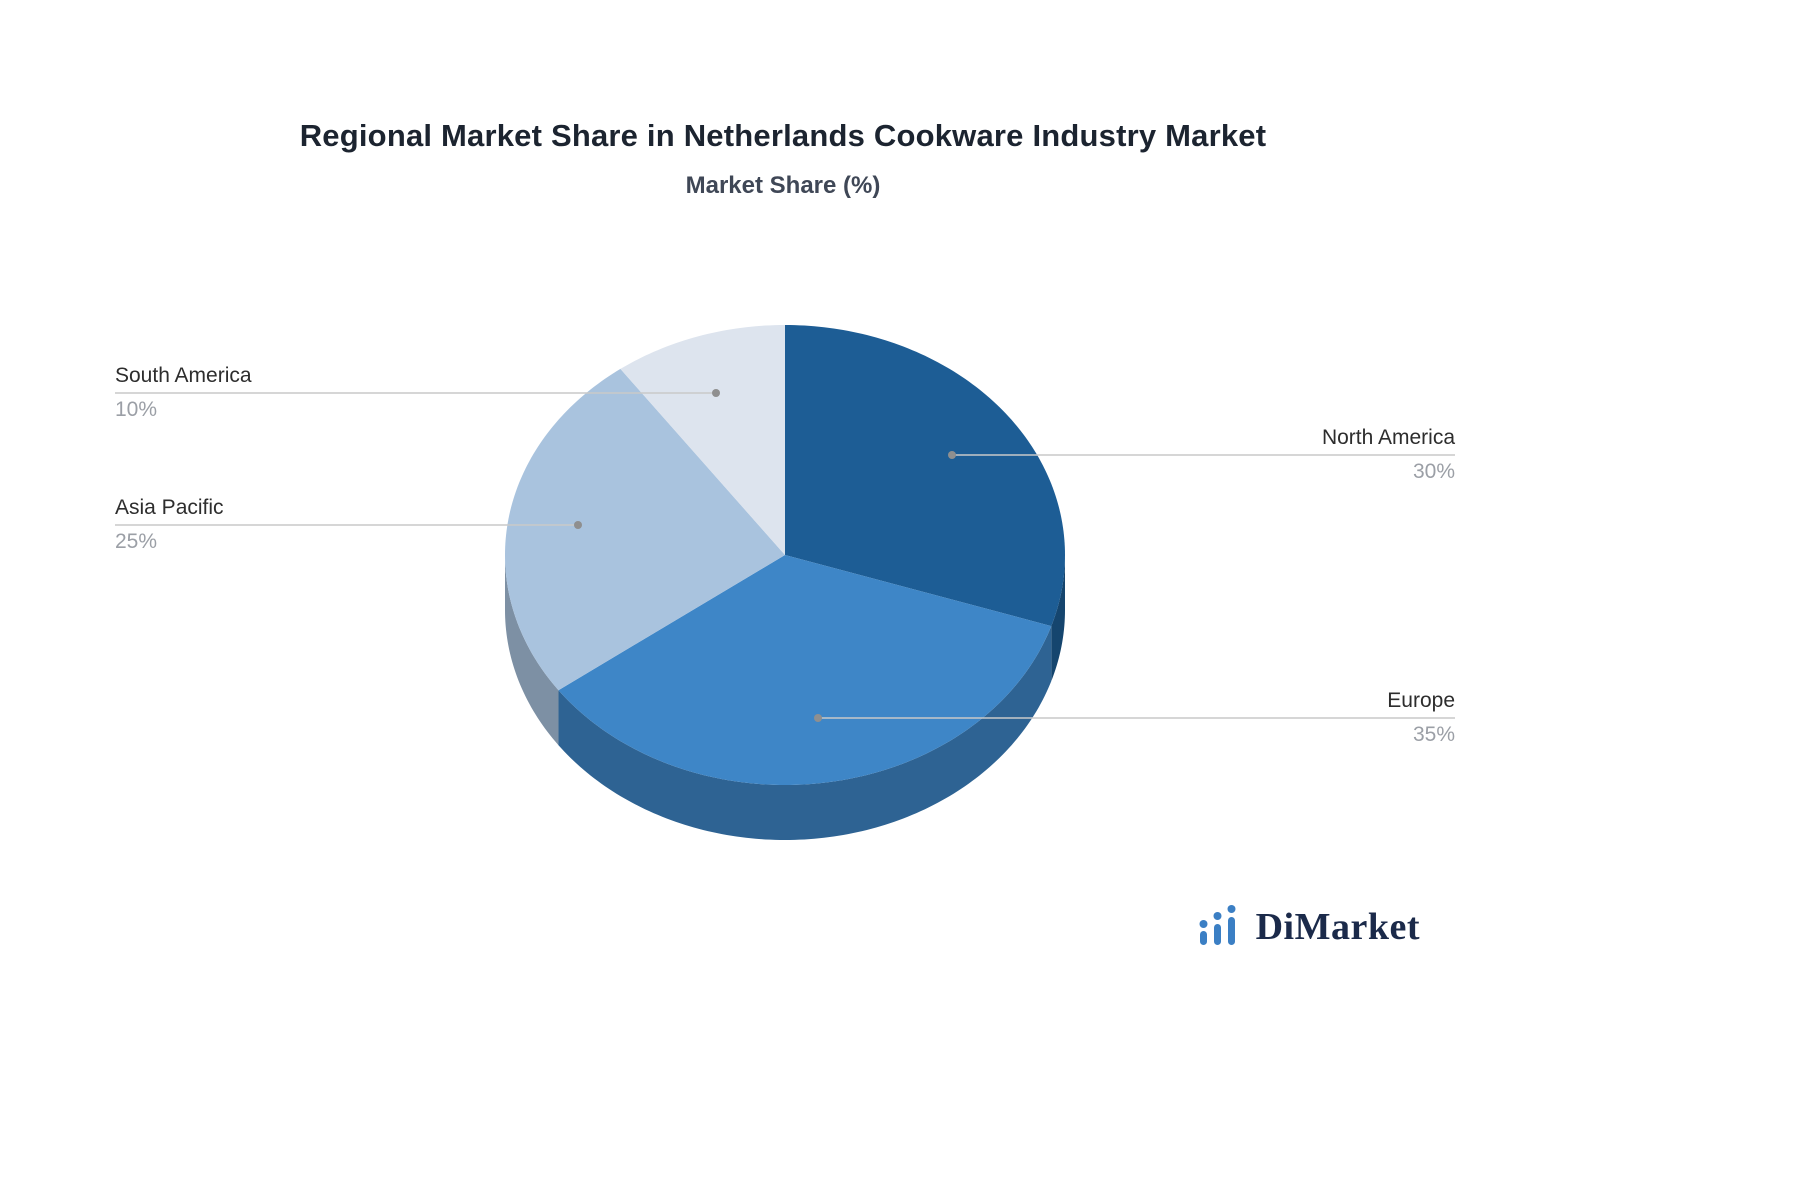 The width and height of the screenshot is (1800, 1196). Describe the element at coordinates (952, 455) in the screenshot. I see `leader-dot-north-america` at that location.